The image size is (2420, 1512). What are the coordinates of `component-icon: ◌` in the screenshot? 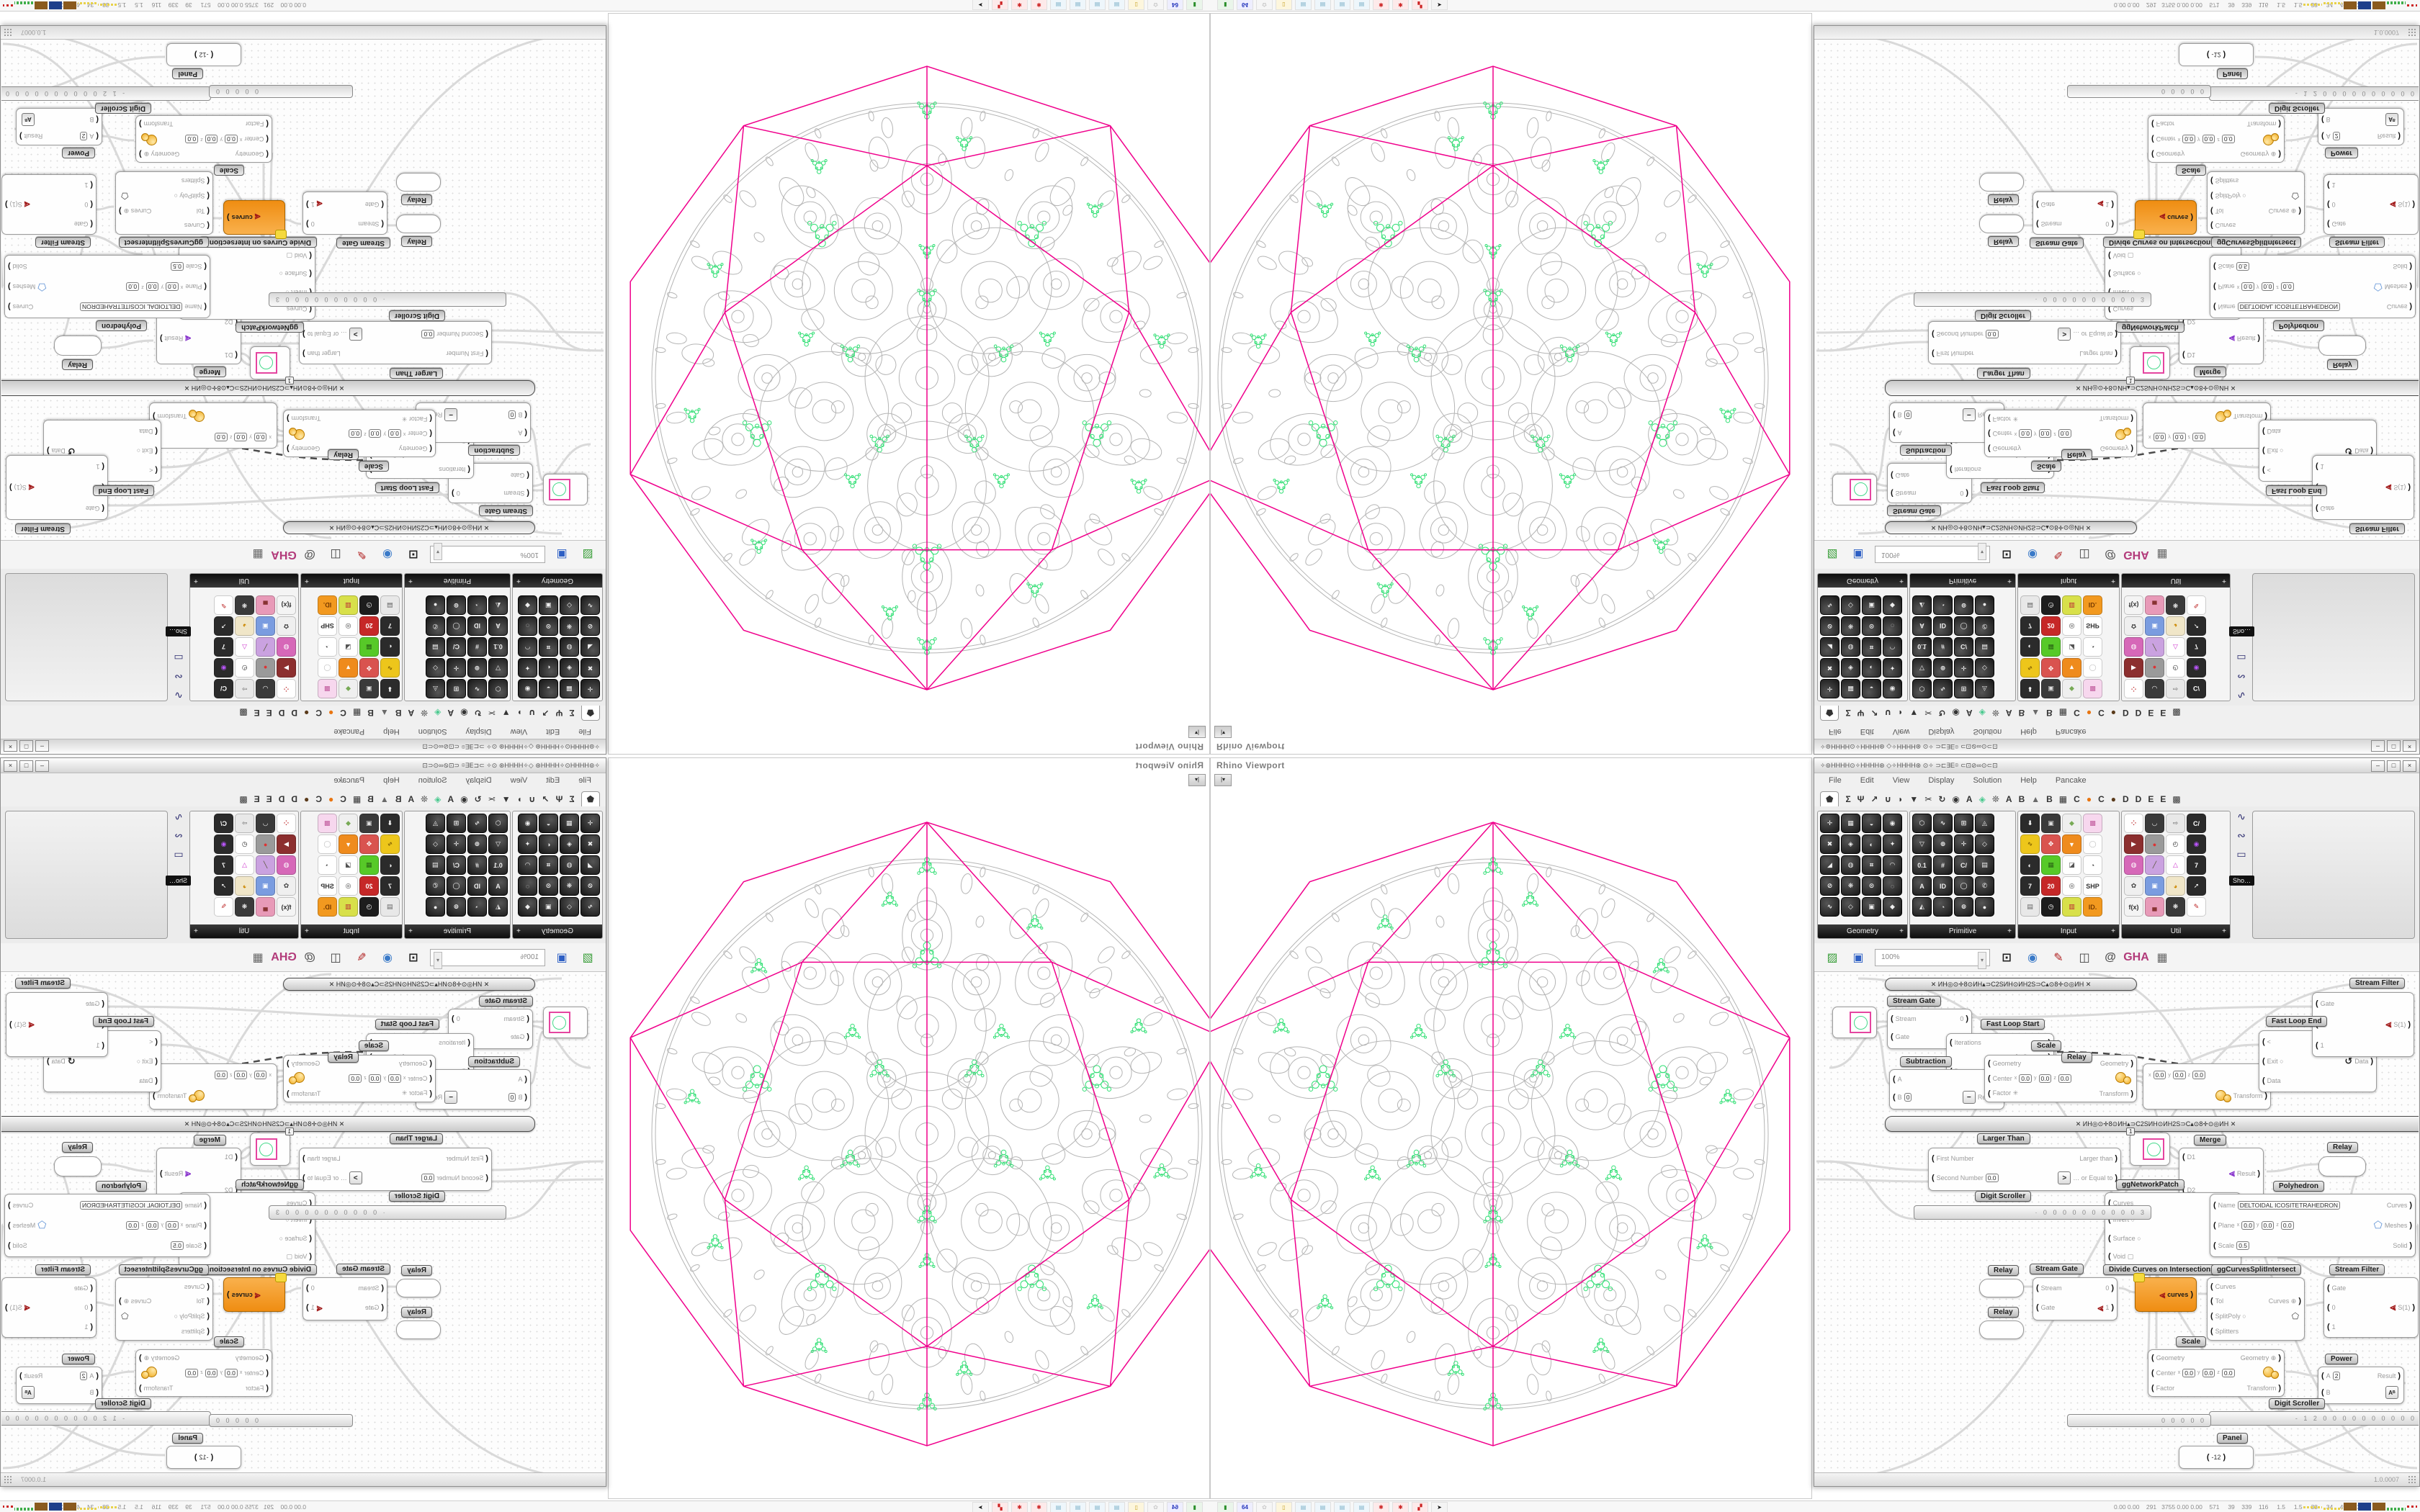 It's located at (1892, 886).